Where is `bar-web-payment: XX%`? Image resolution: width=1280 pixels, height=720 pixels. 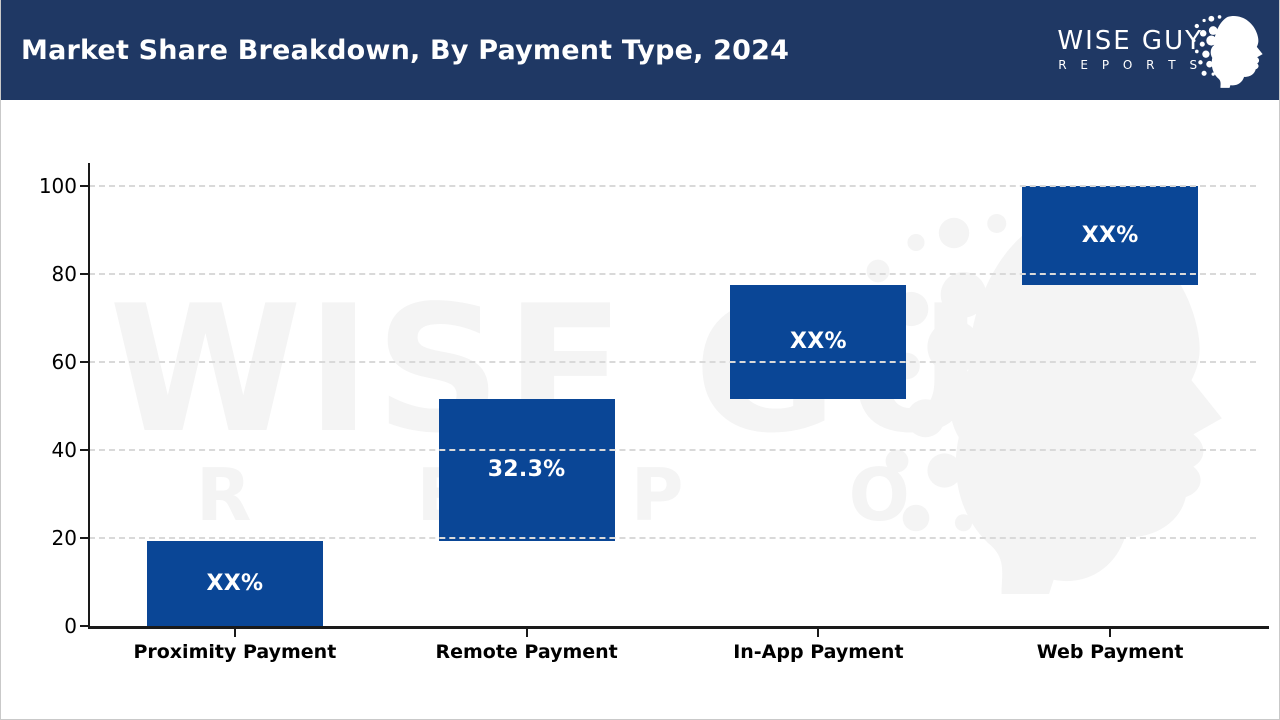 bar-web-payment: XX% is located at coordinates (1110, 236).